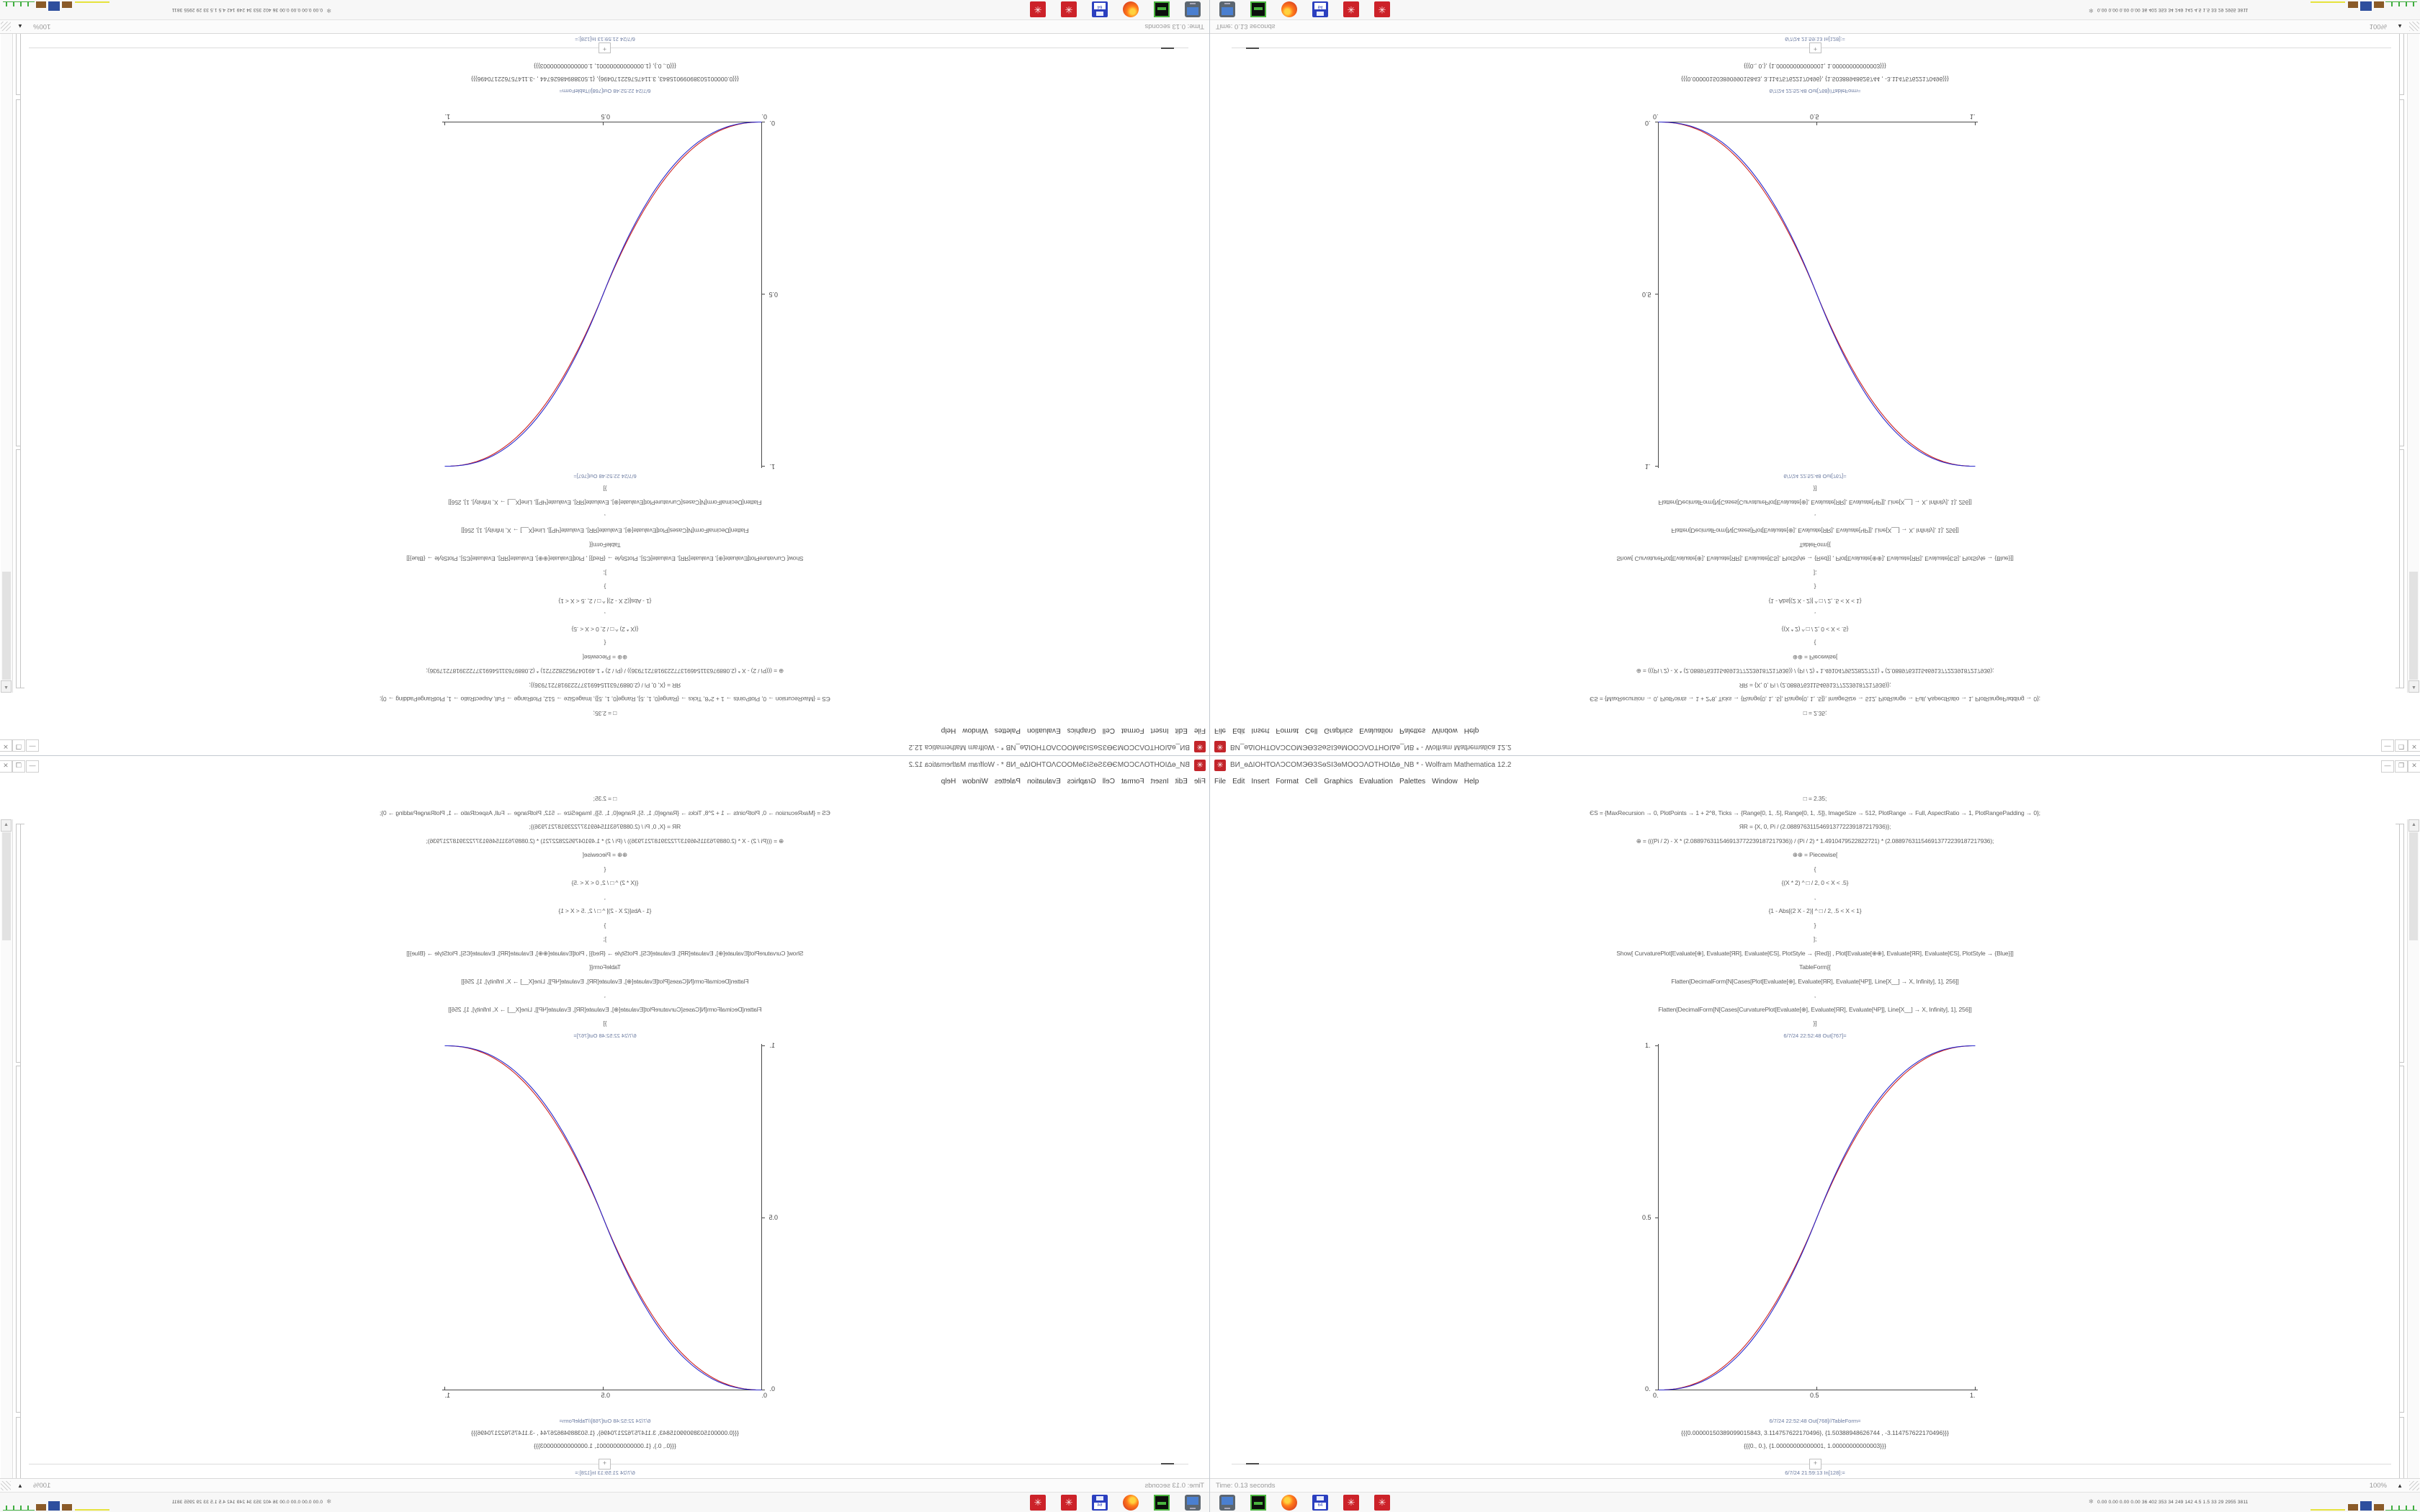  Describe the element at coordinates (1227, 1503) in the screenshot. I see `display-settings-icon` at that location.